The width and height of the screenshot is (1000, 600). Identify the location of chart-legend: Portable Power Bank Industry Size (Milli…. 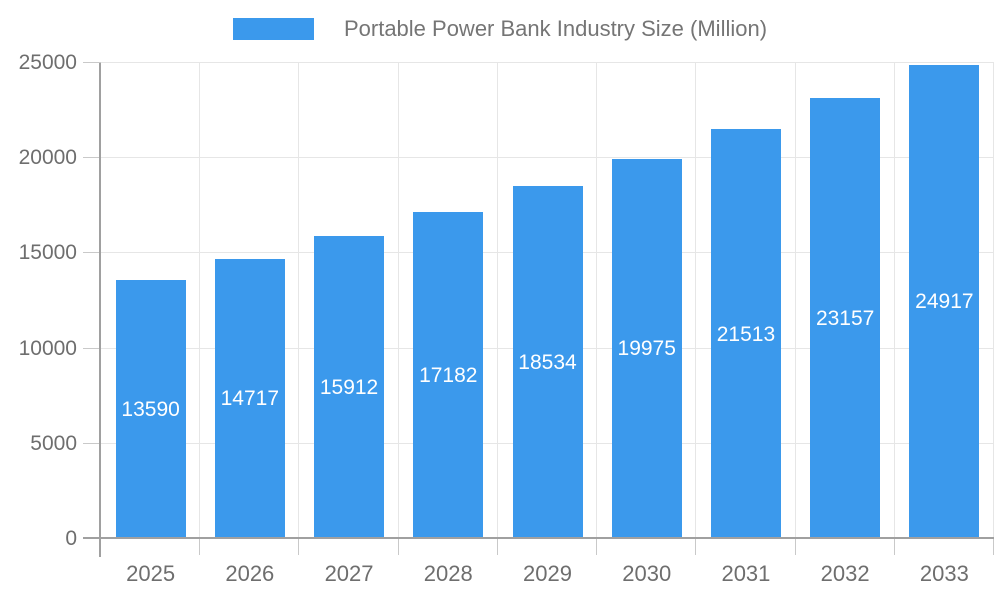
(500, 29).